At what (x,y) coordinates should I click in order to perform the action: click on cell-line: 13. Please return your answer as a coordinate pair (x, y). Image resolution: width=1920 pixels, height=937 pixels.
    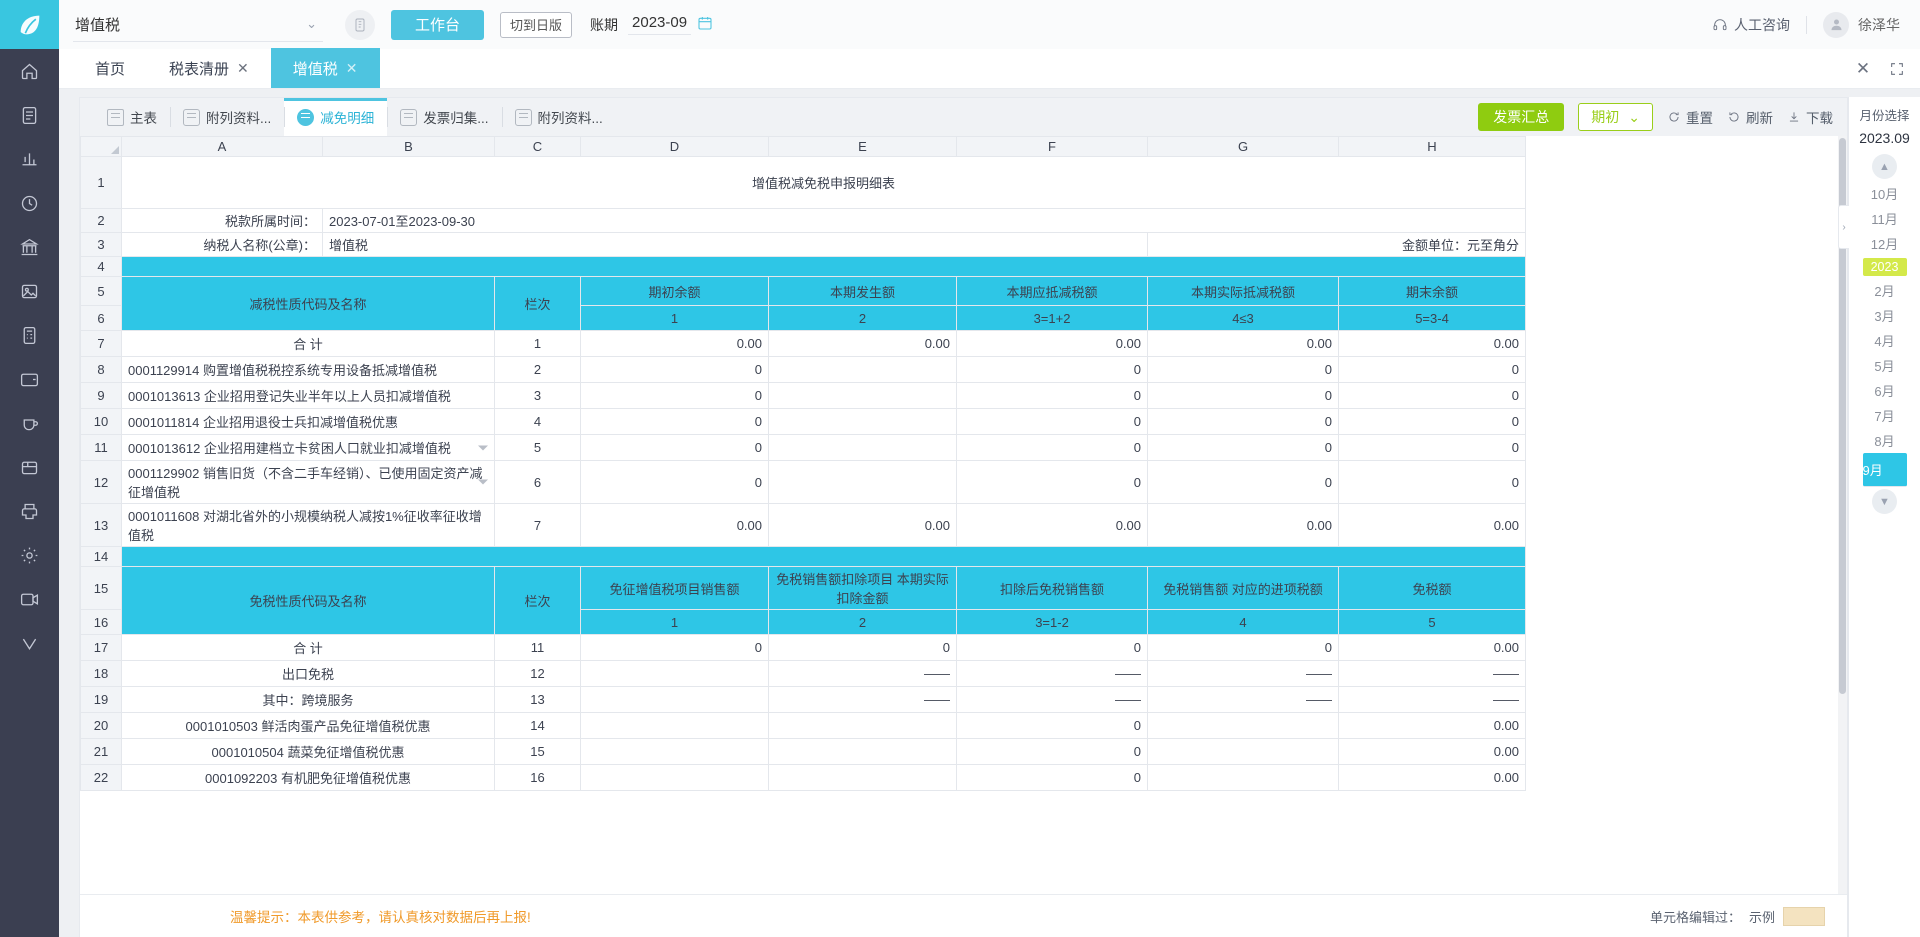
    Looking at the image, I should click on (537, 699).